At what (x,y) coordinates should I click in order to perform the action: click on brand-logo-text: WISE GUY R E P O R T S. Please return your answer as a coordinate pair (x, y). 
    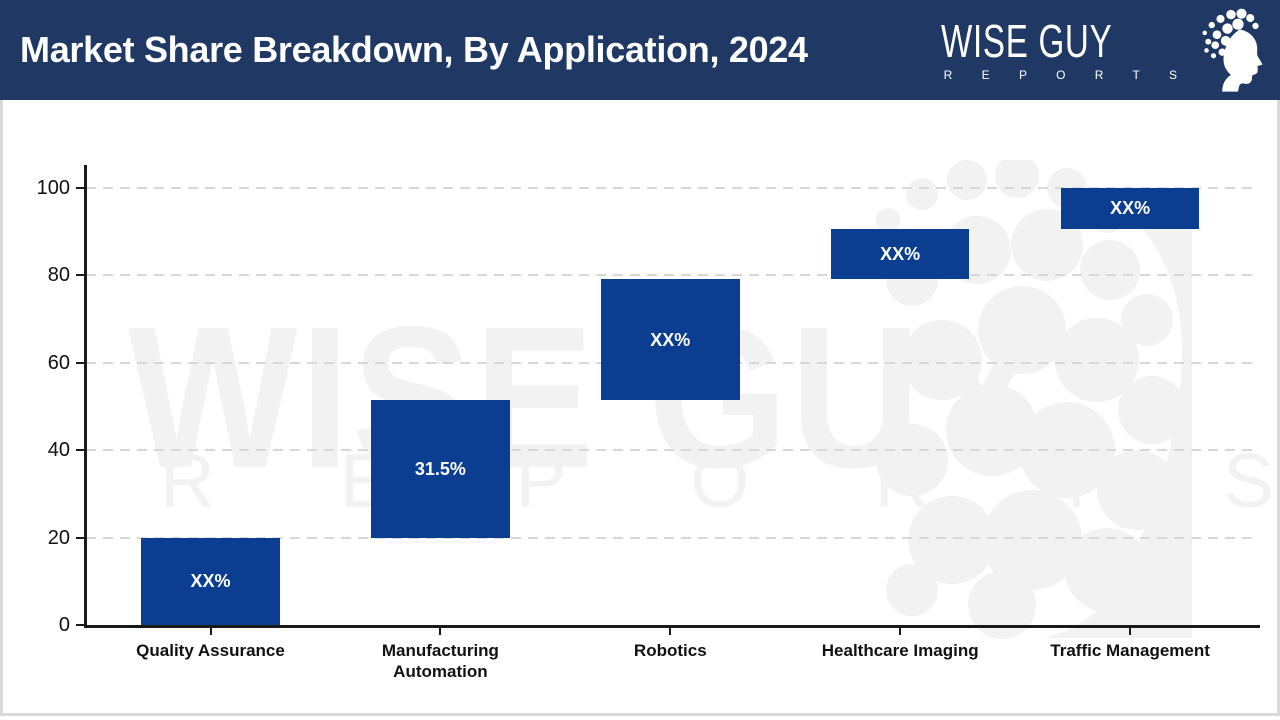
    Looking at the image, I should click on (1065, 50).